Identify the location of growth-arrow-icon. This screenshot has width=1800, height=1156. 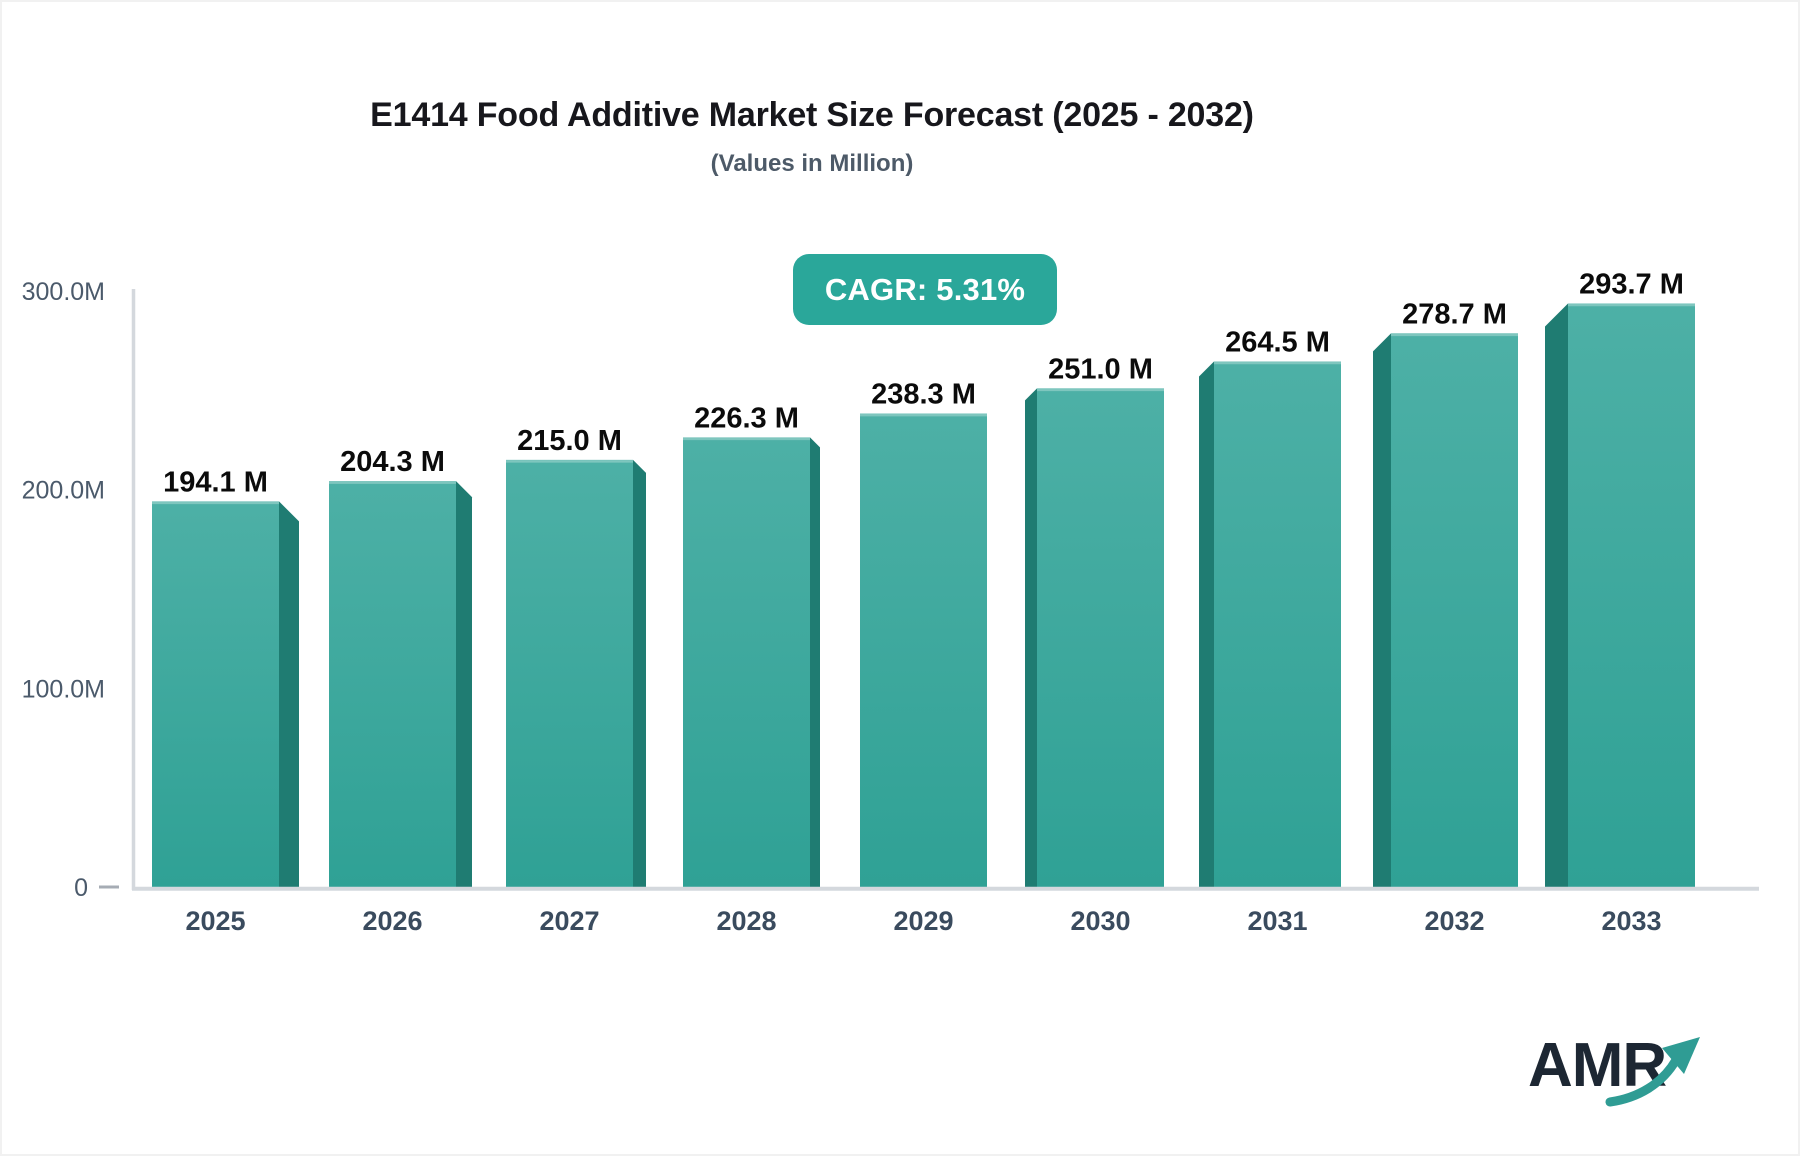
(1652, 1072).